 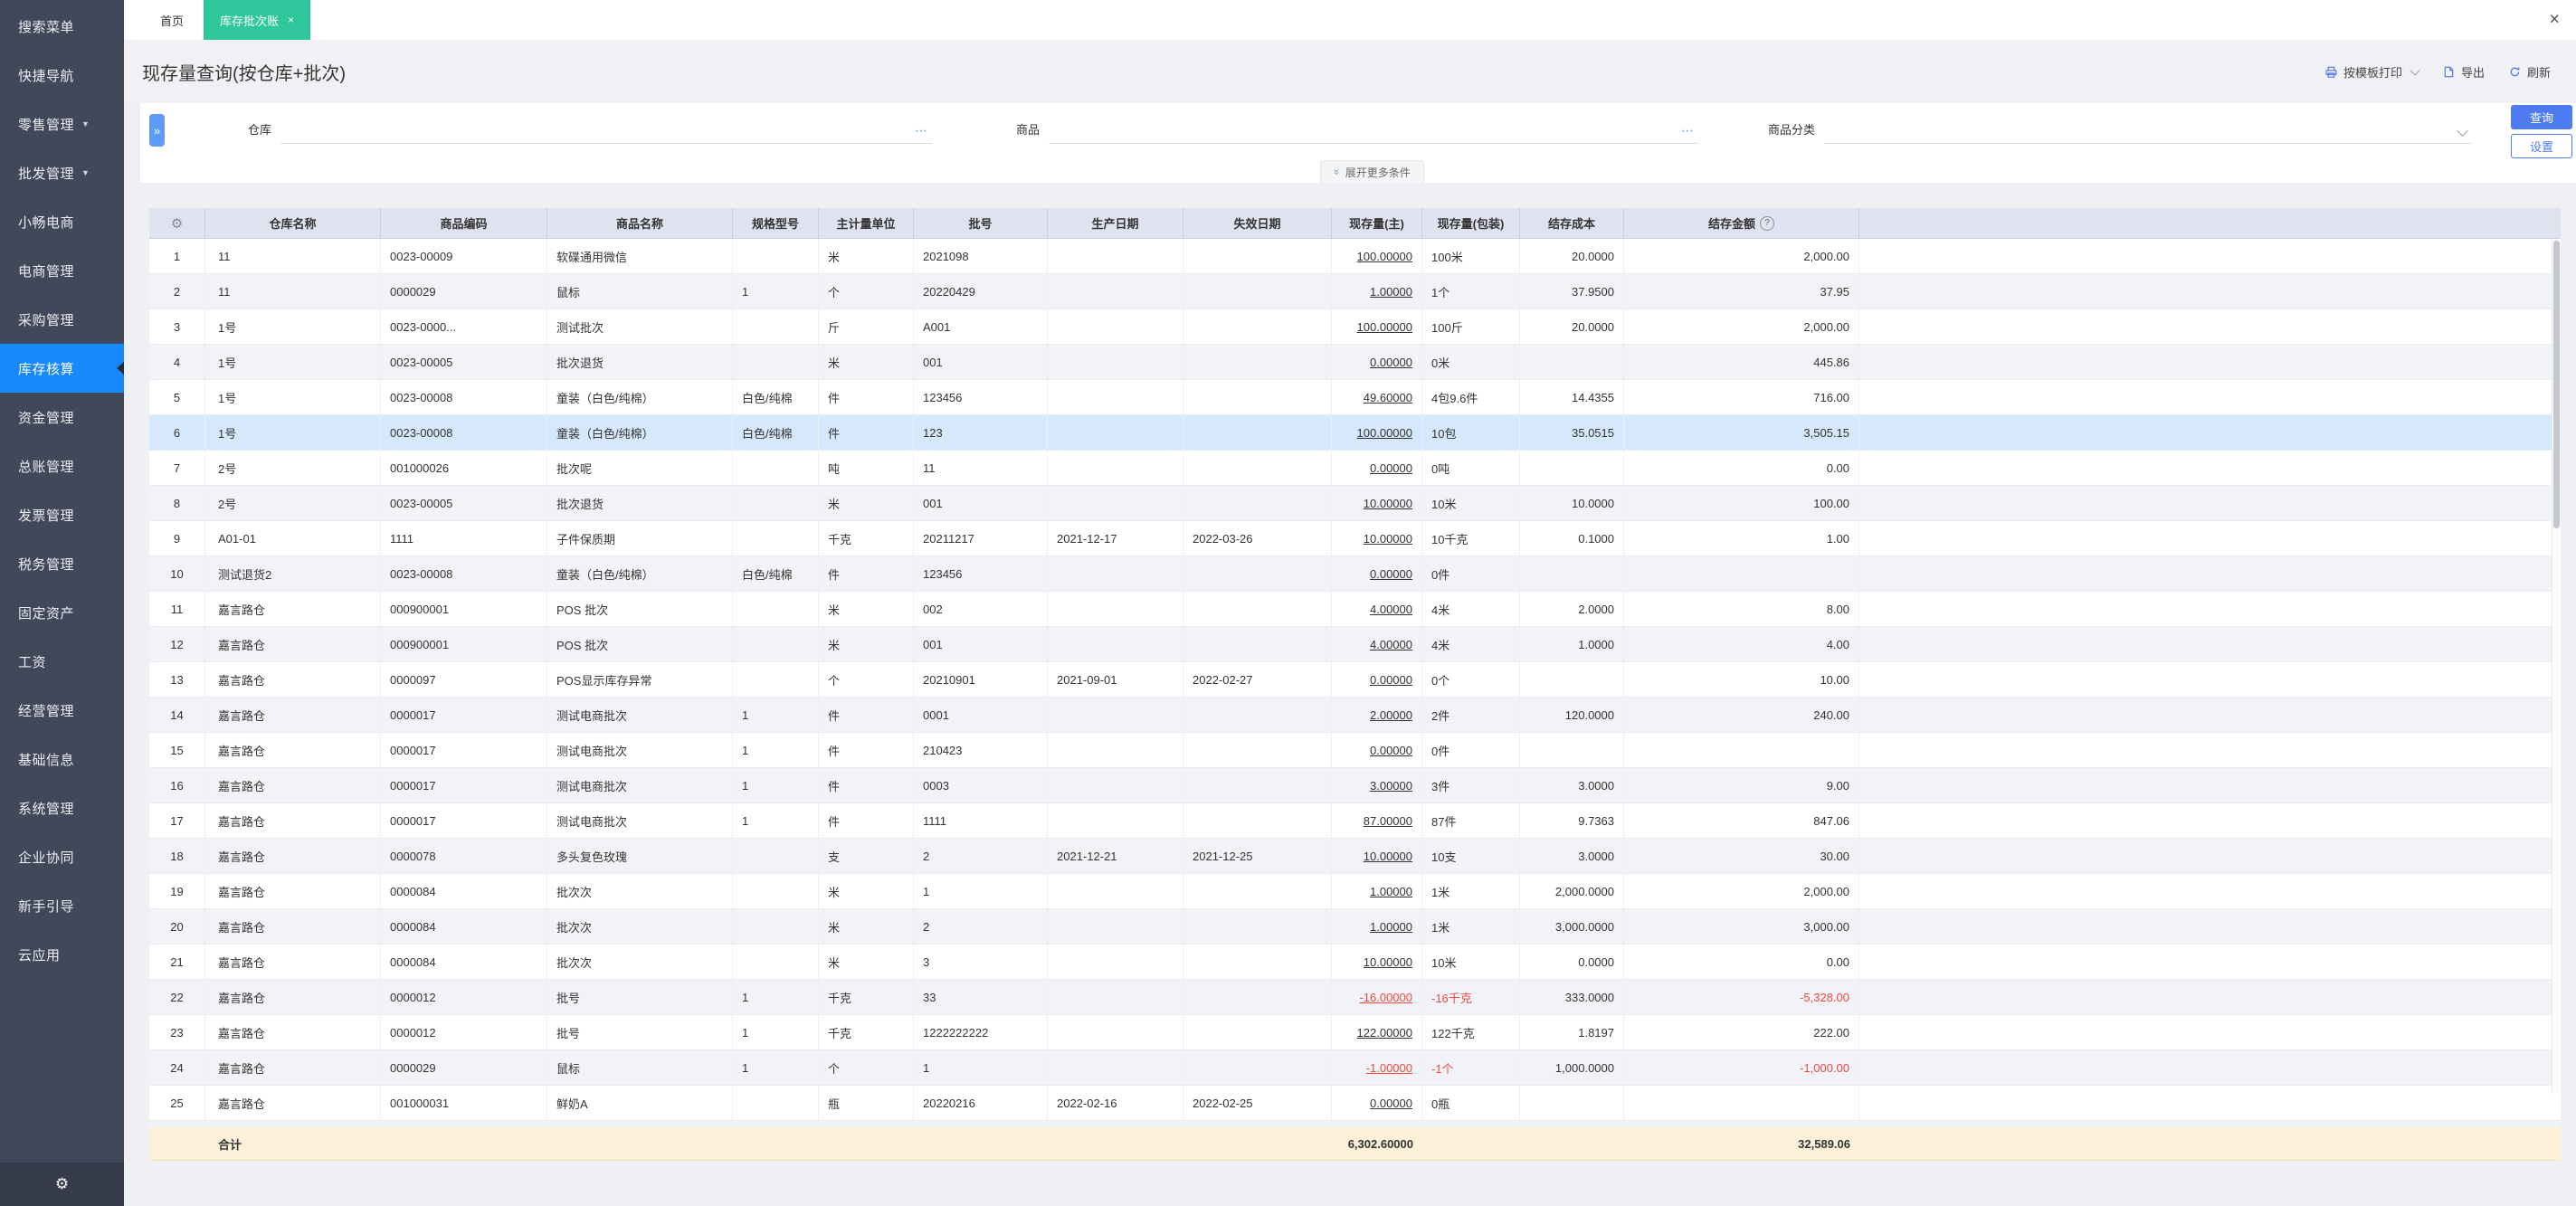 What do you see at coordinates (62, 661) in the screenshot?
I see `sidebar-item-工资: 工资` at bounding box center [62, 661].